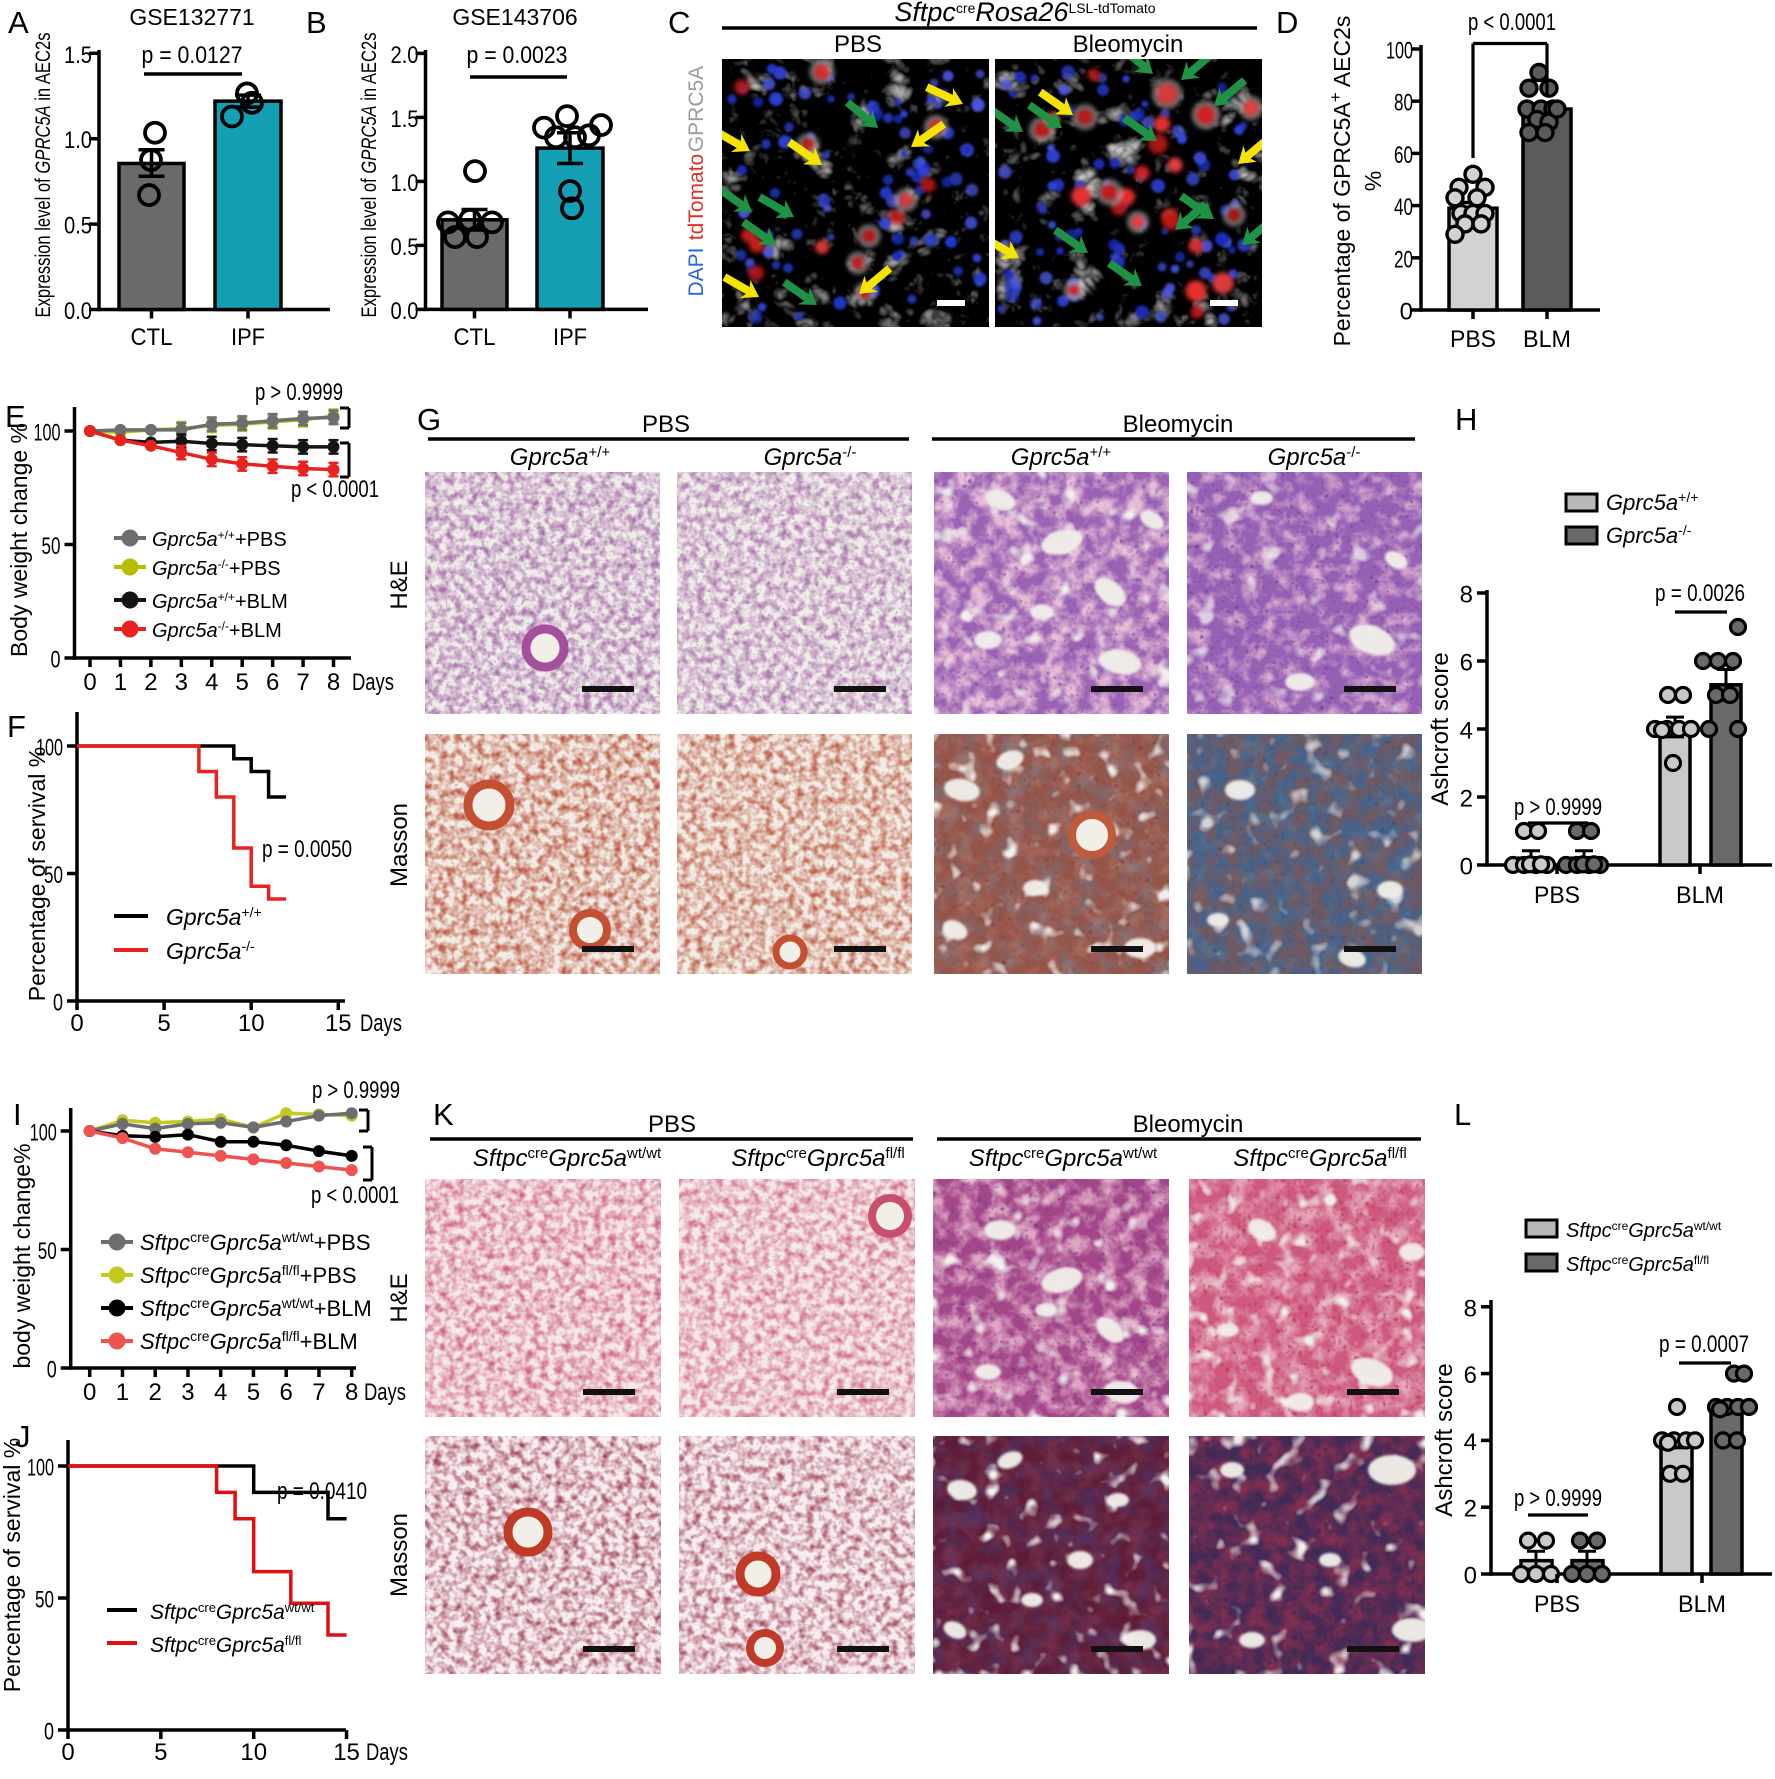 This screenshot has width=1775, height=1779. I want to click on svg-text: Body weight change %, so click(19, 540).